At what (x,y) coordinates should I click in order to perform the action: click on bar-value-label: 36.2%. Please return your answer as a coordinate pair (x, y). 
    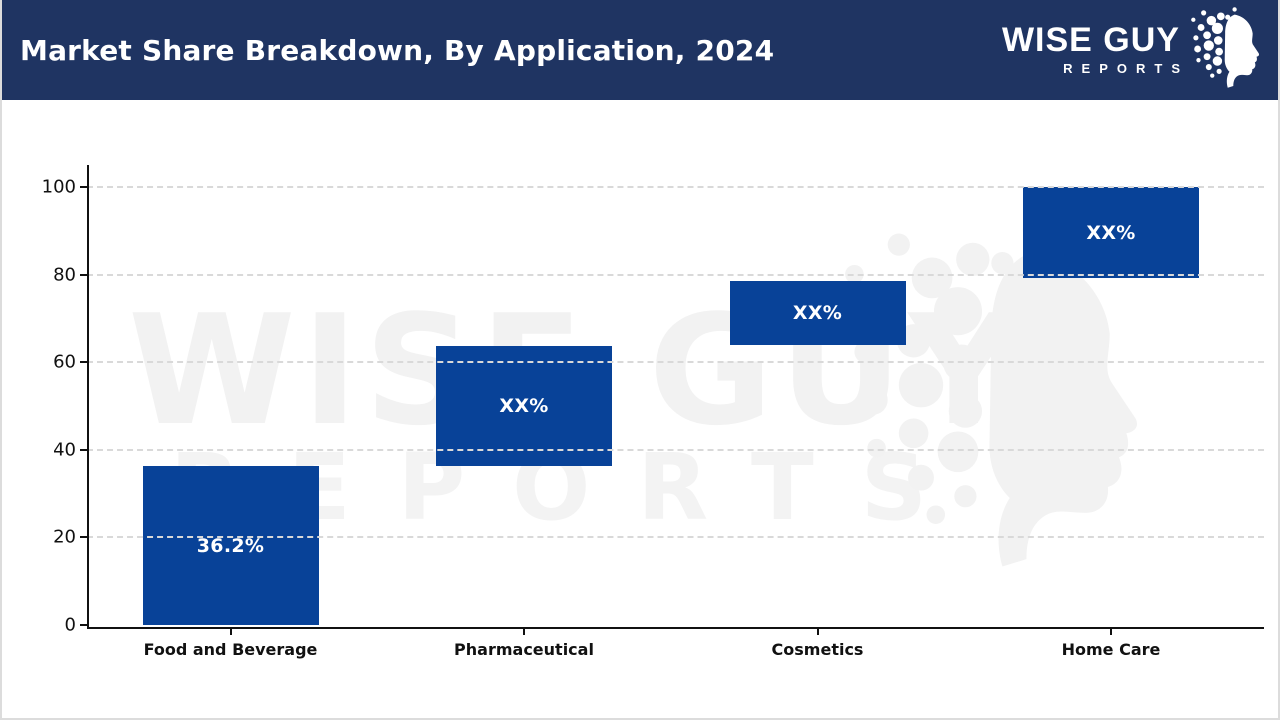
    Looking at the image, I should click on (230, 545).